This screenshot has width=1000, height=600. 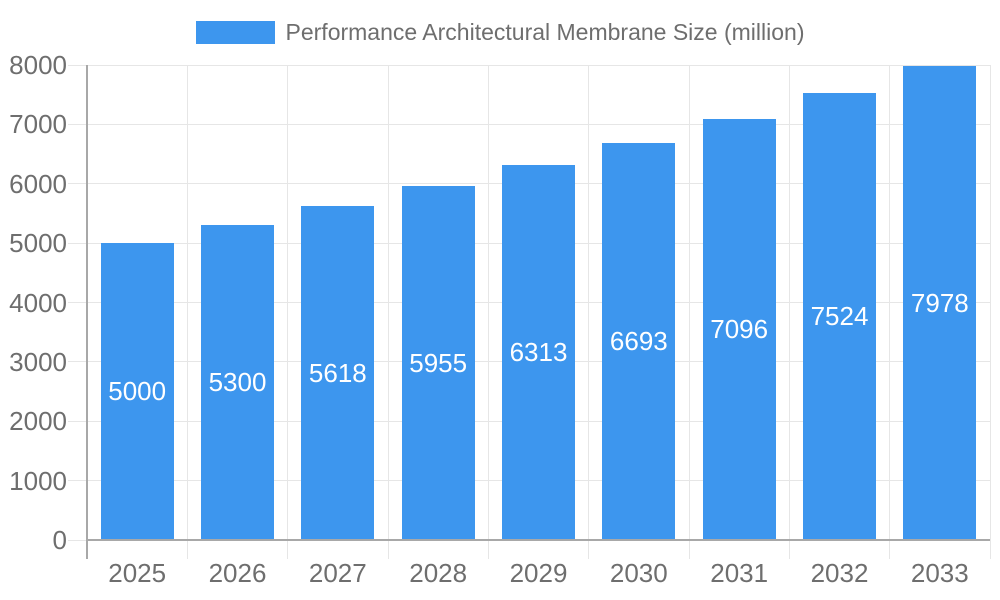 I want to click on y-tick-label: 1000, so click(x=38, y=480).